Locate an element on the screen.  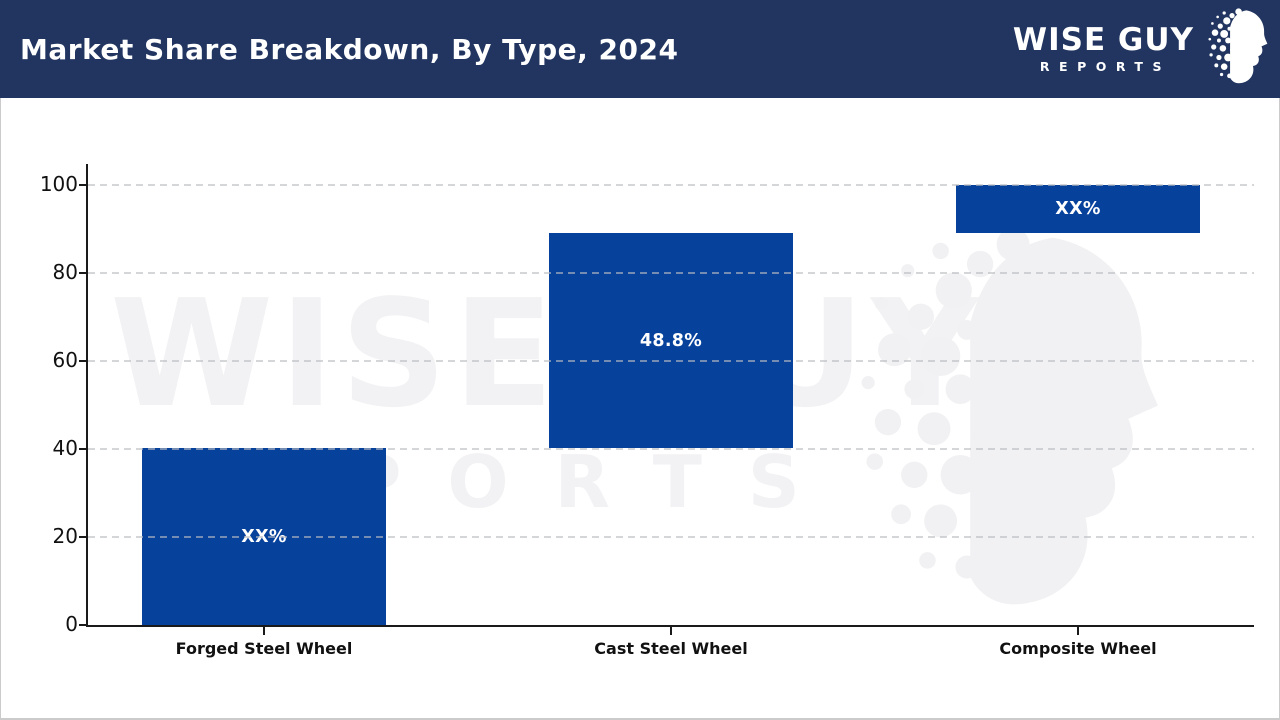
page-edge-bottom is located at coordinates (640, 719).